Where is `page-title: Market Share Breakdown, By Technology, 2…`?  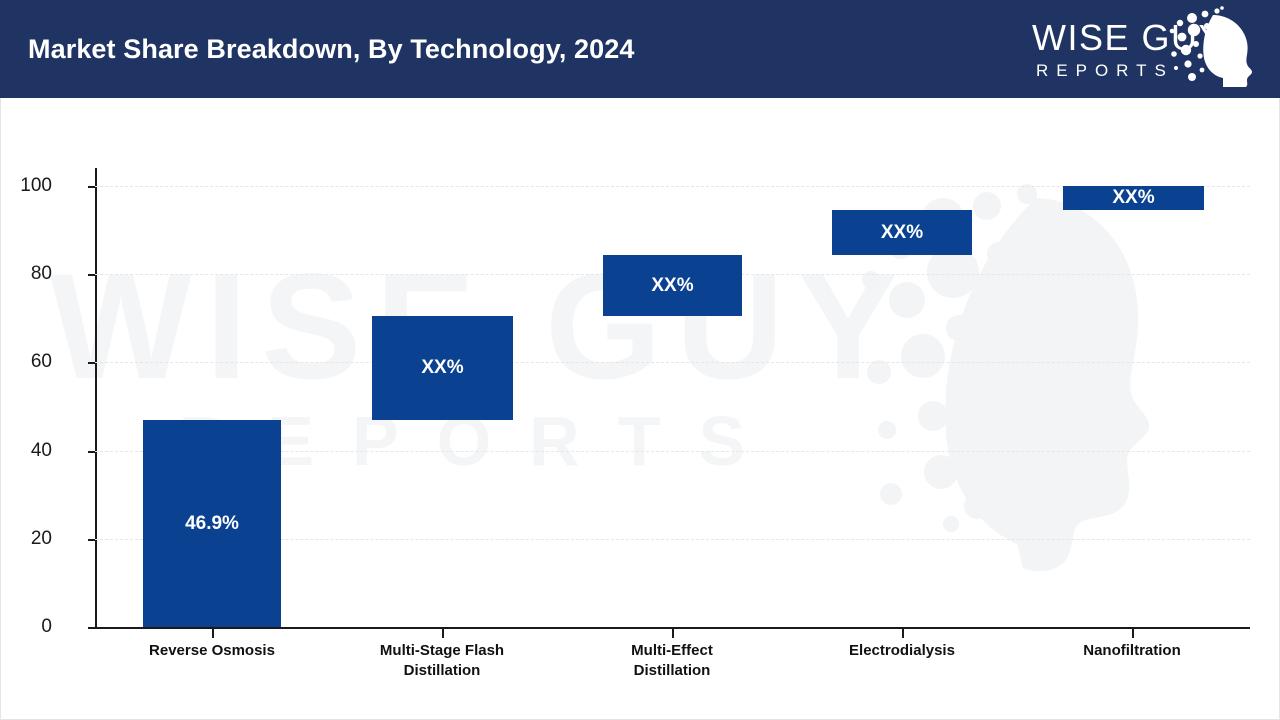 page-title: Market Share Breakdown, By Technology, 2… is located at coordinates (331, 48).